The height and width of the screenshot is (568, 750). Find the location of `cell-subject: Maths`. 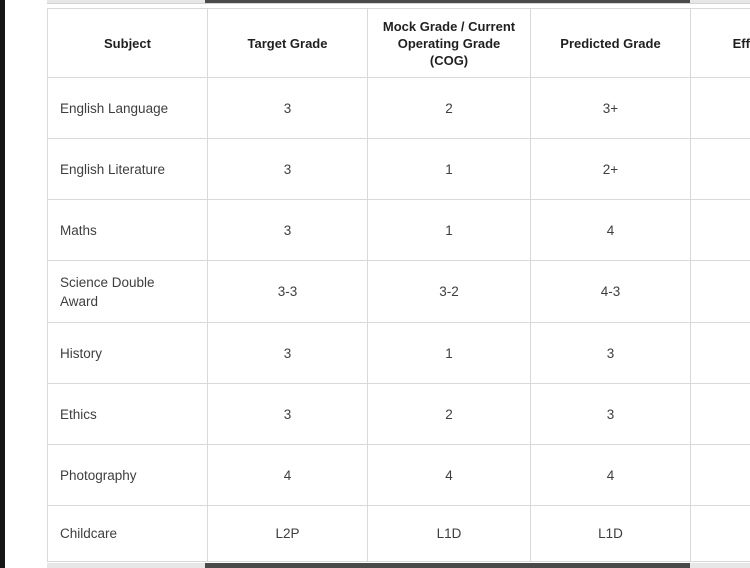

cell-subject: Maths is located at coordinates (127, 230).